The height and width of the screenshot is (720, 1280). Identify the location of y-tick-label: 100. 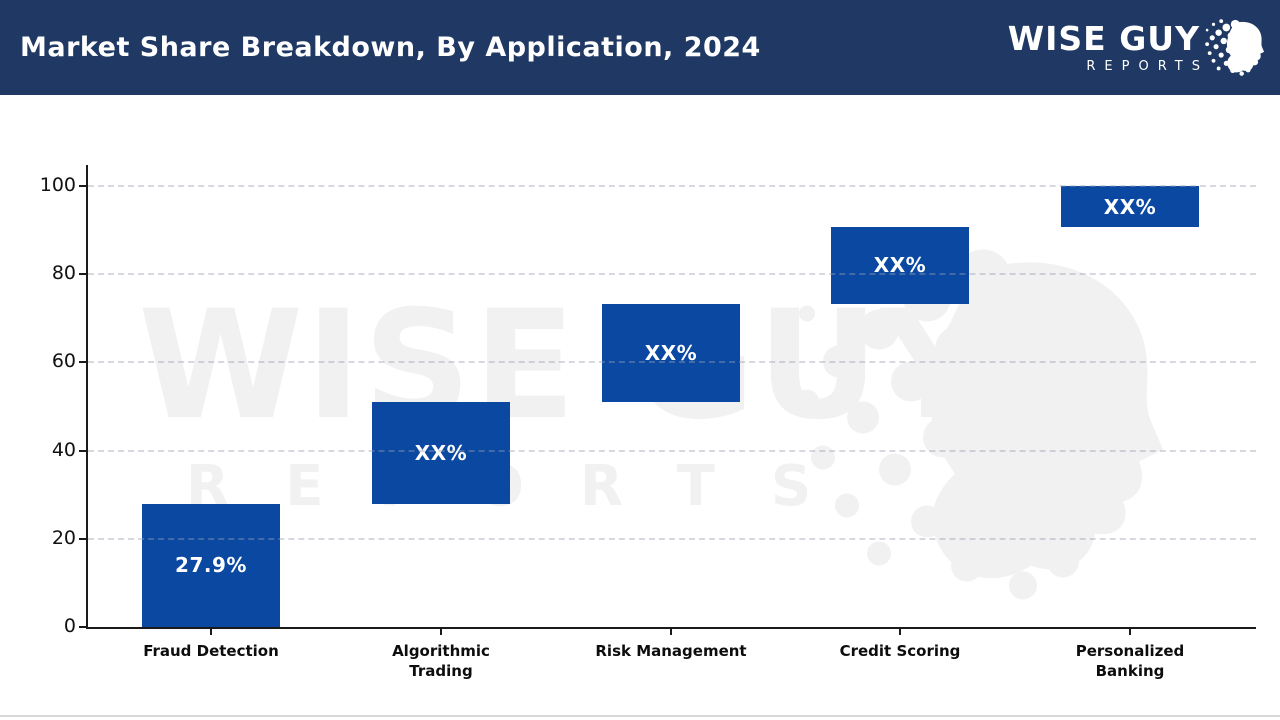
(57, 185).